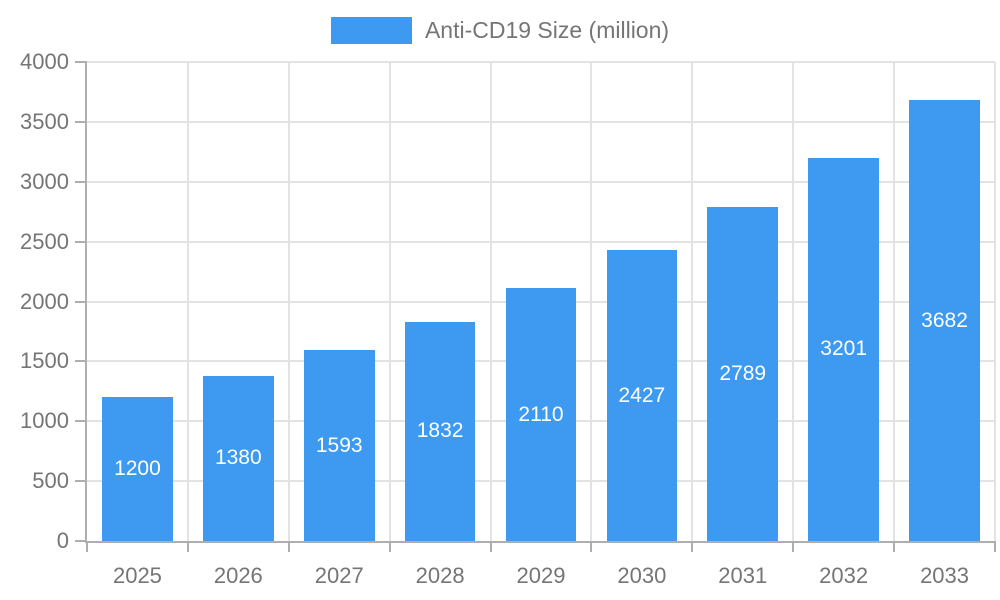 Image resolution: width=1000 pixels, height=600 pixels. I want to click on x-axis-label: 2027, so click(339, 575).